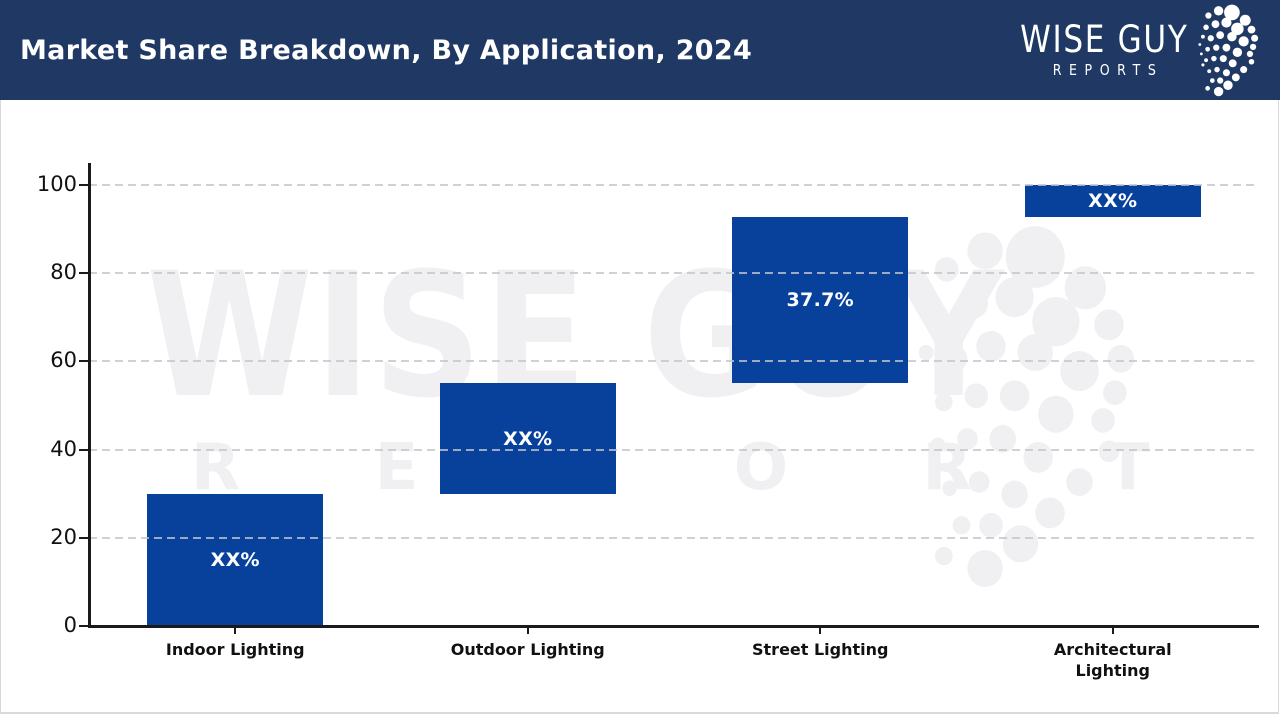 This screenshot has width=1280, height=720. I want to click on watermark-subtitle-text: R E P O R T S, so click(735, 468).